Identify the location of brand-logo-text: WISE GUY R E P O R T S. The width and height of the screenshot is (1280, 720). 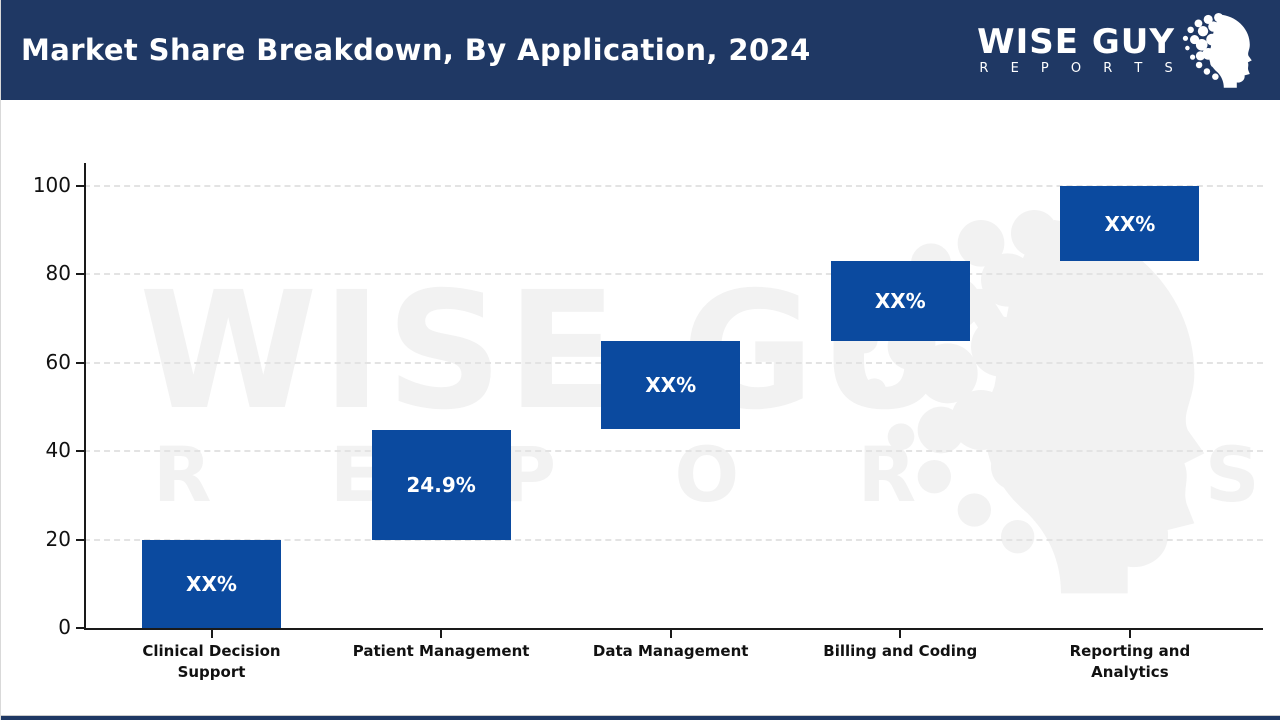
(1076, 50).